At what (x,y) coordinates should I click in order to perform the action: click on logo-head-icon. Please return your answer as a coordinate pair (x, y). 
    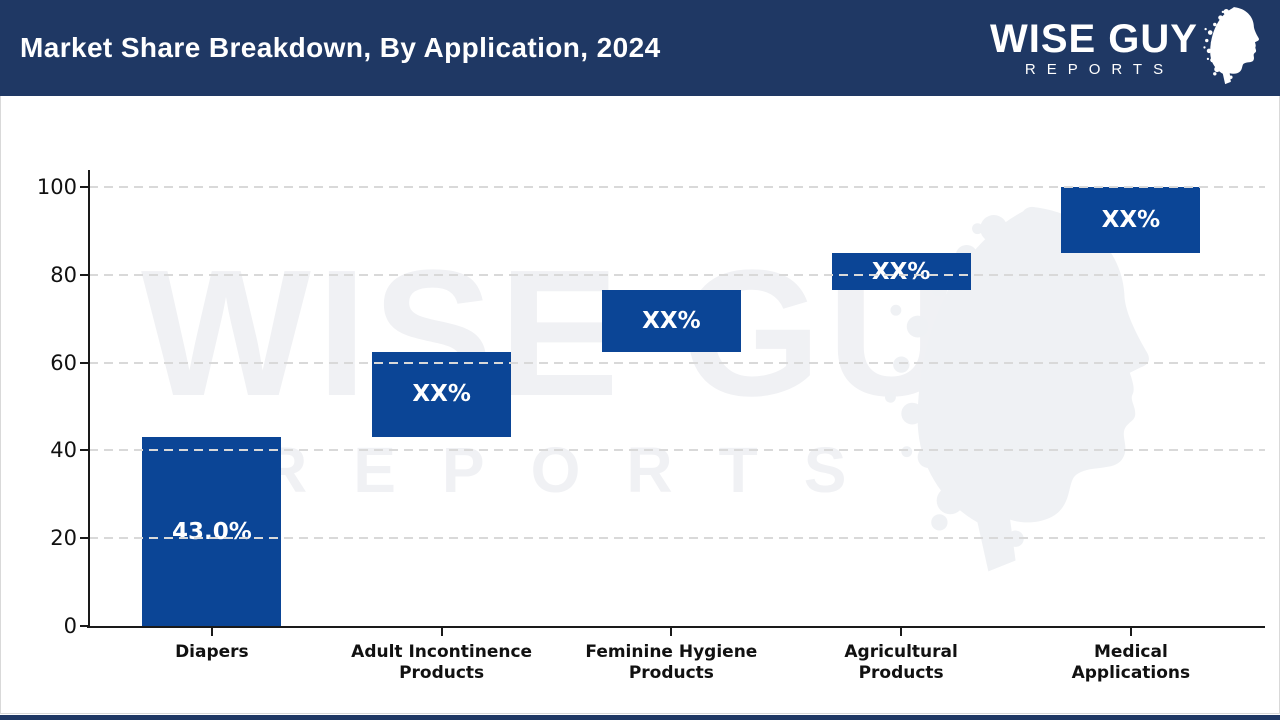
    Looking at the image, I should click on (1231, 46).